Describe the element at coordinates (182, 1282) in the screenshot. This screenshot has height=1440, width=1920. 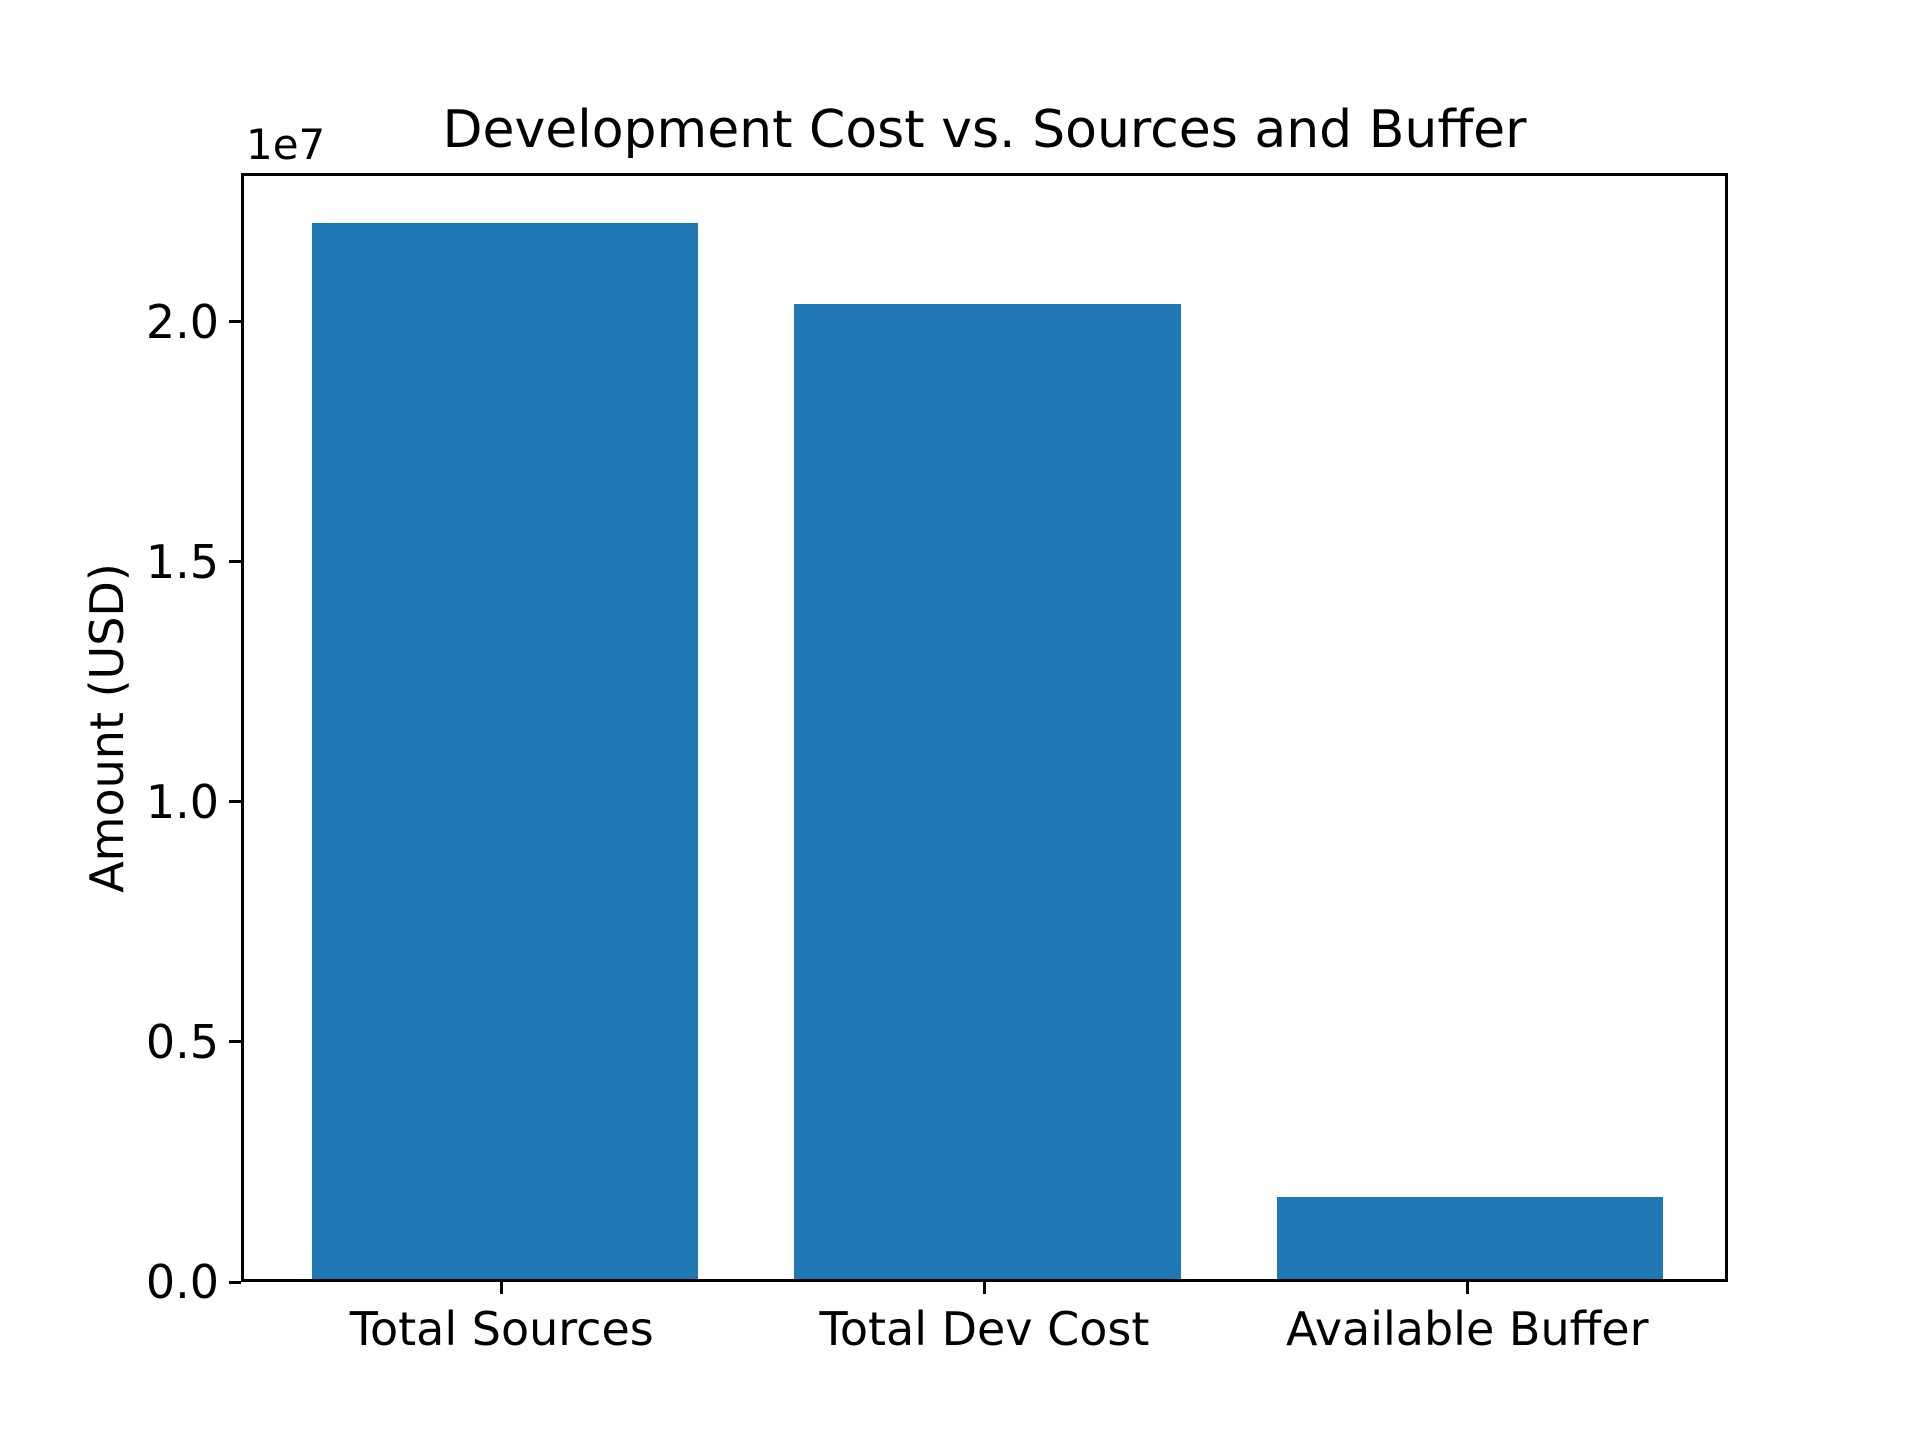
I see `y-tick-label-0-0: 0.0` at that location.